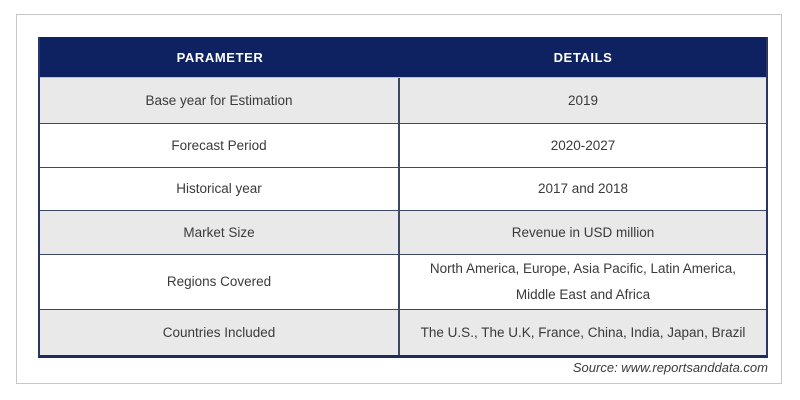 The height and width of the screenshot is (400, 800). I want to click on table-row: Forecast Period 2020-2027, so click(403, 145).